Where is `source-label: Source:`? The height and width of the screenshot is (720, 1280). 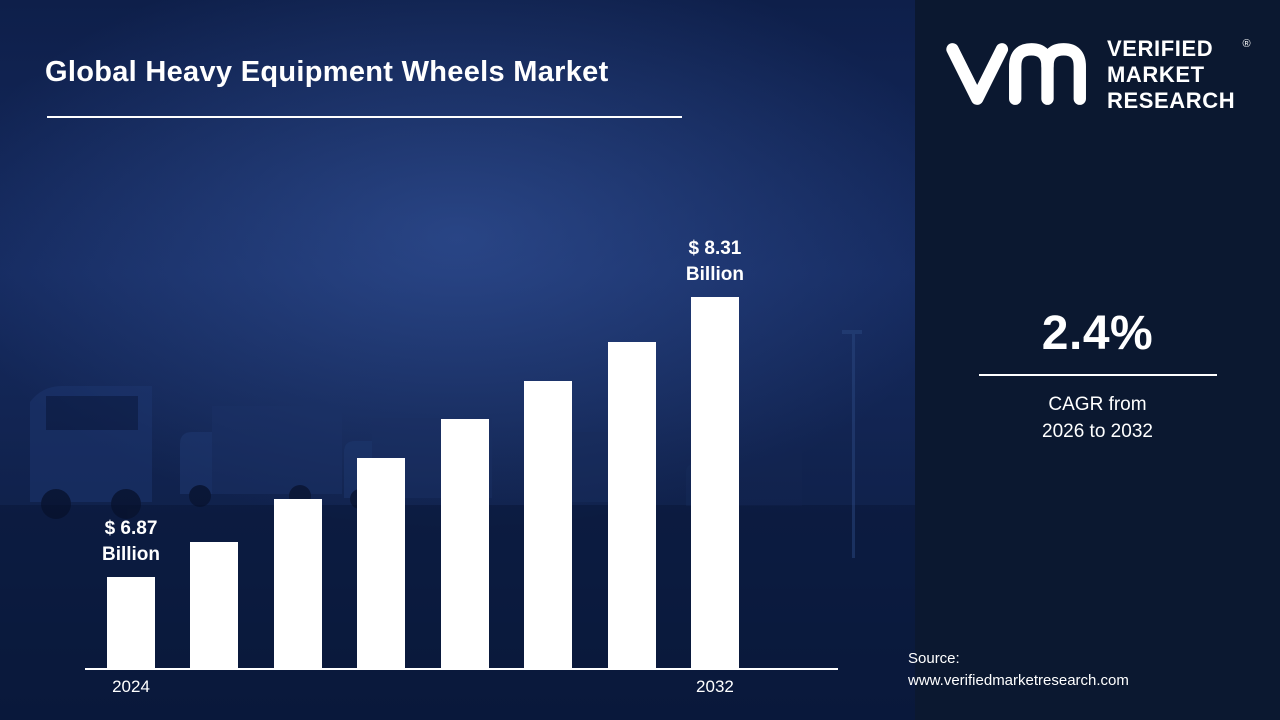
source-label: Source: is located at coordinates (934, 658).